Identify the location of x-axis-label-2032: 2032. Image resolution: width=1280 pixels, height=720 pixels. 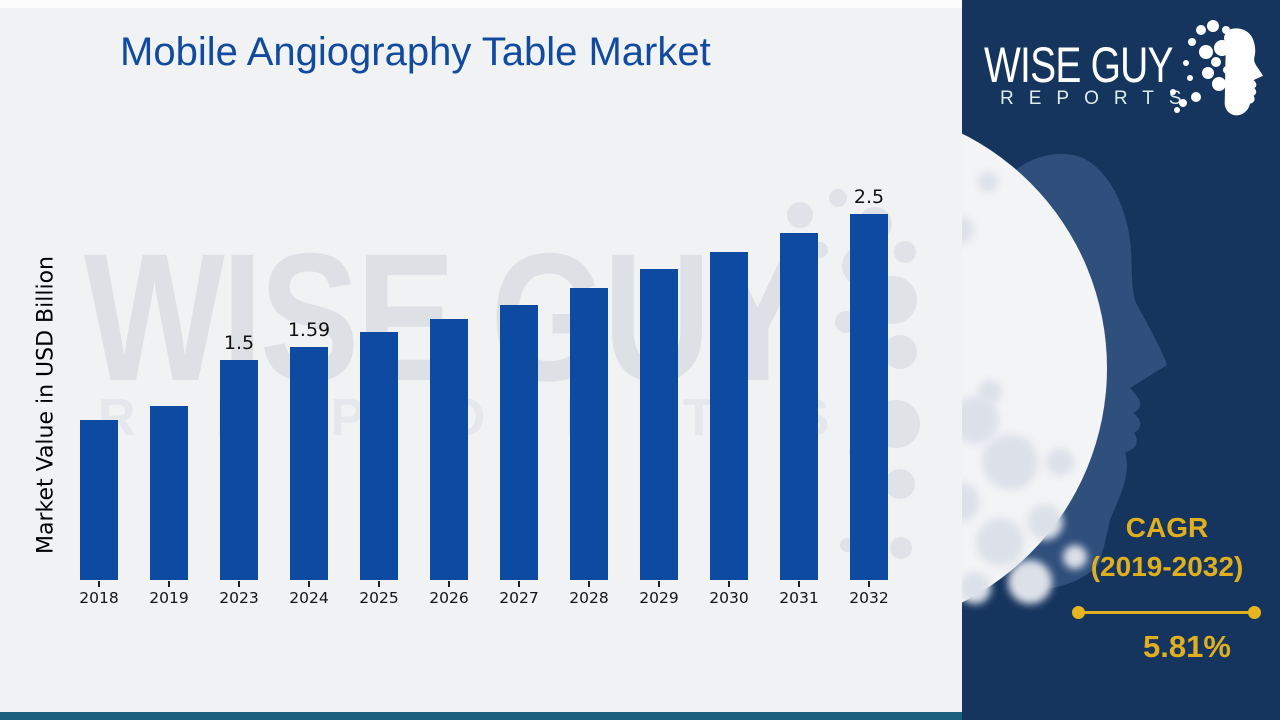
(869, 598).